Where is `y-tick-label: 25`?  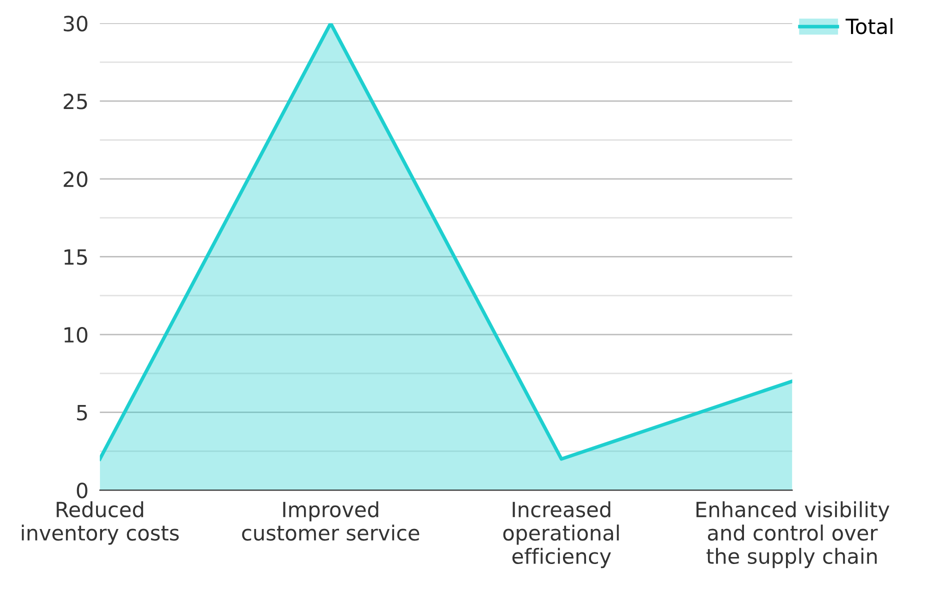
y-tick-label: 25 is located at coordinates (75, 102).